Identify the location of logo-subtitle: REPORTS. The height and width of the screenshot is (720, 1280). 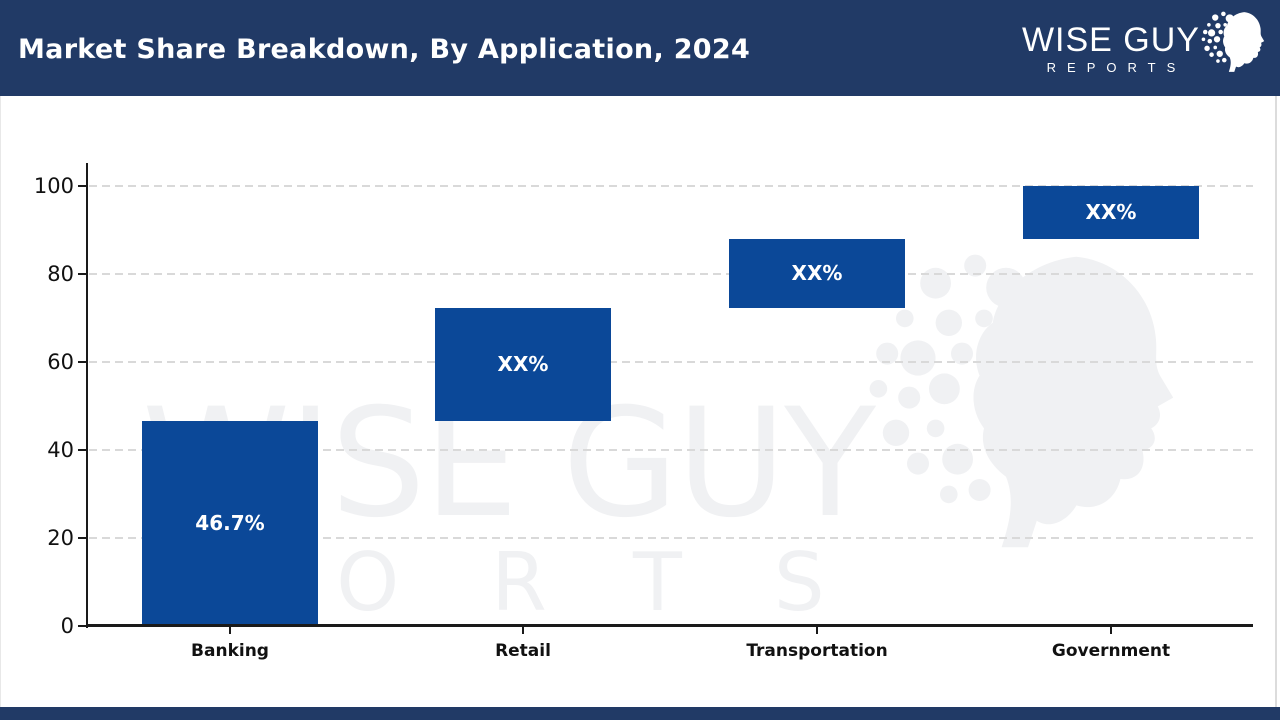
(1116, 67).